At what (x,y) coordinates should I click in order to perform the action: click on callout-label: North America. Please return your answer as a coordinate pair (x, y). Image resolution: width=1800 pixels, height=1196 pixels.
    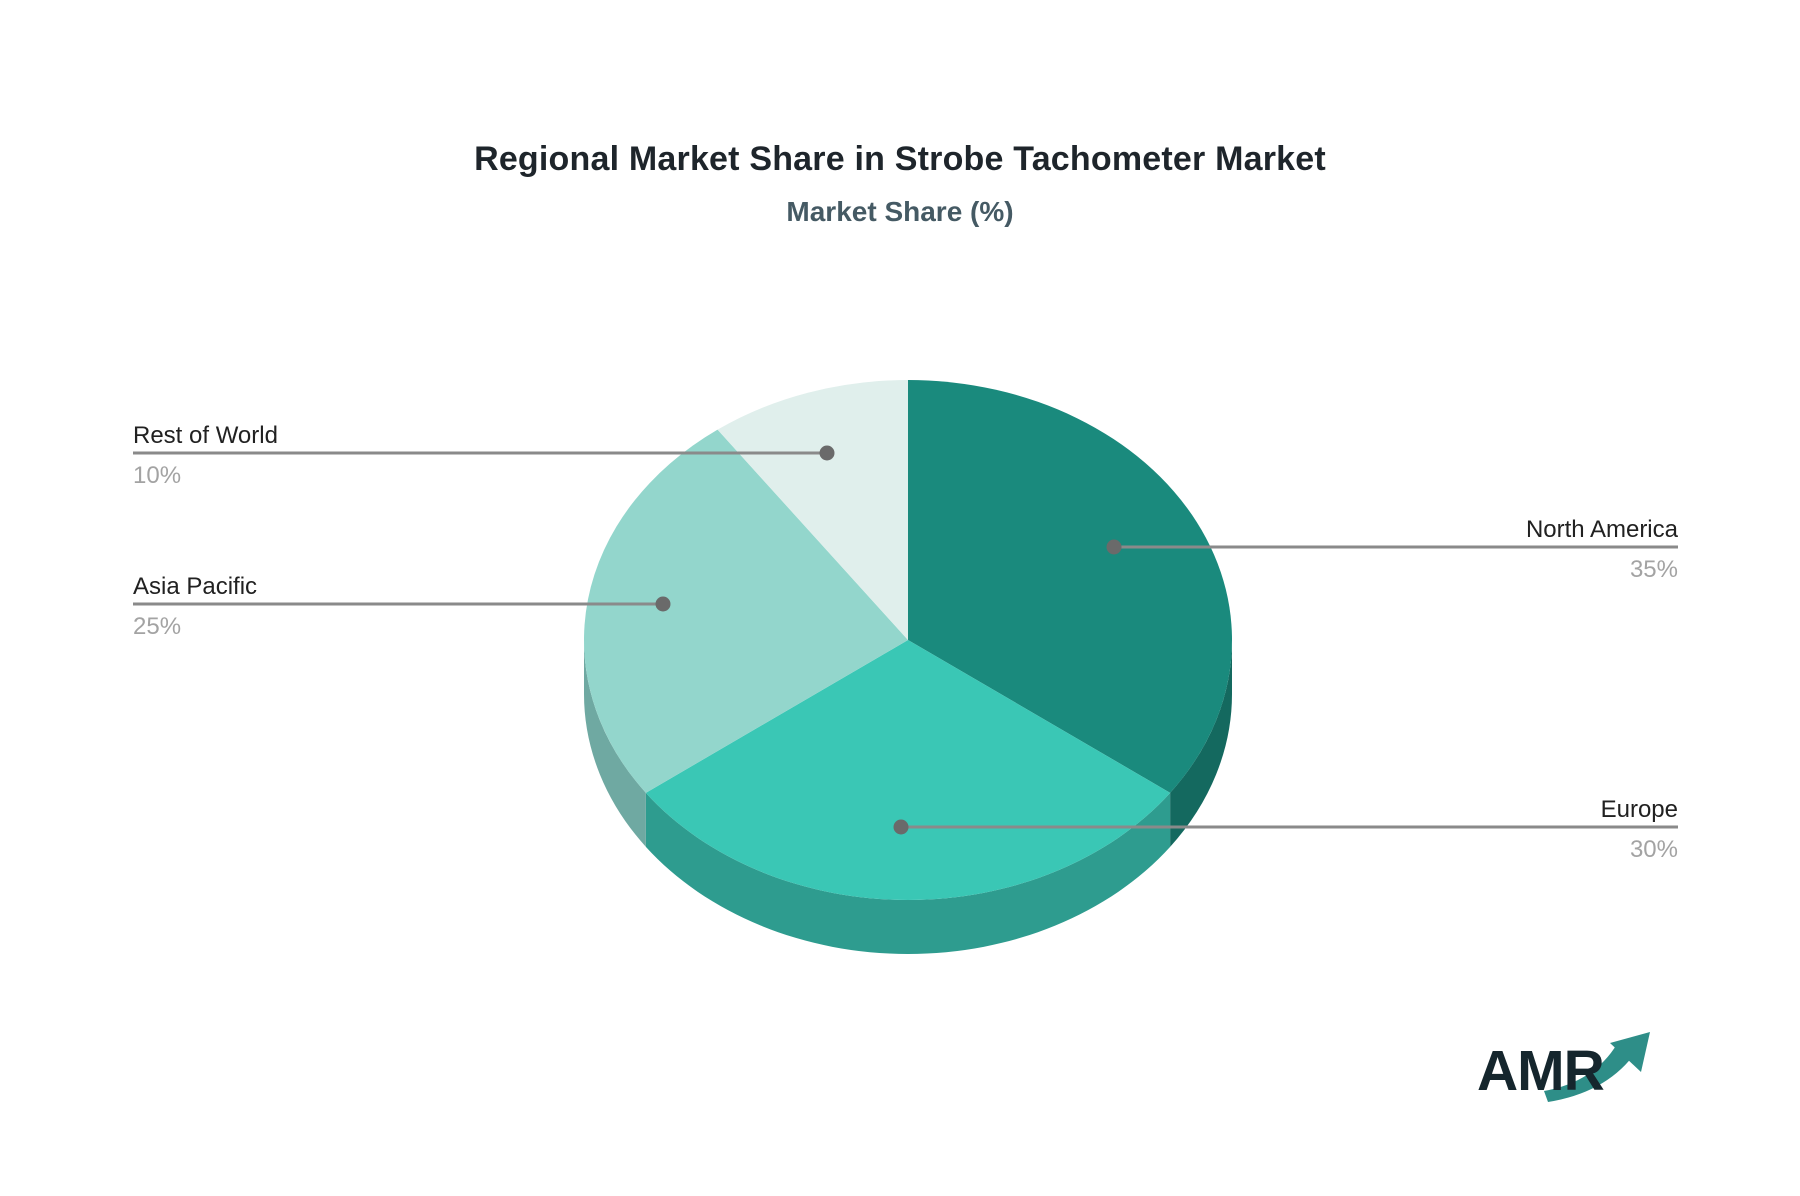
    Looking at the image, I should click on (1601, 529).